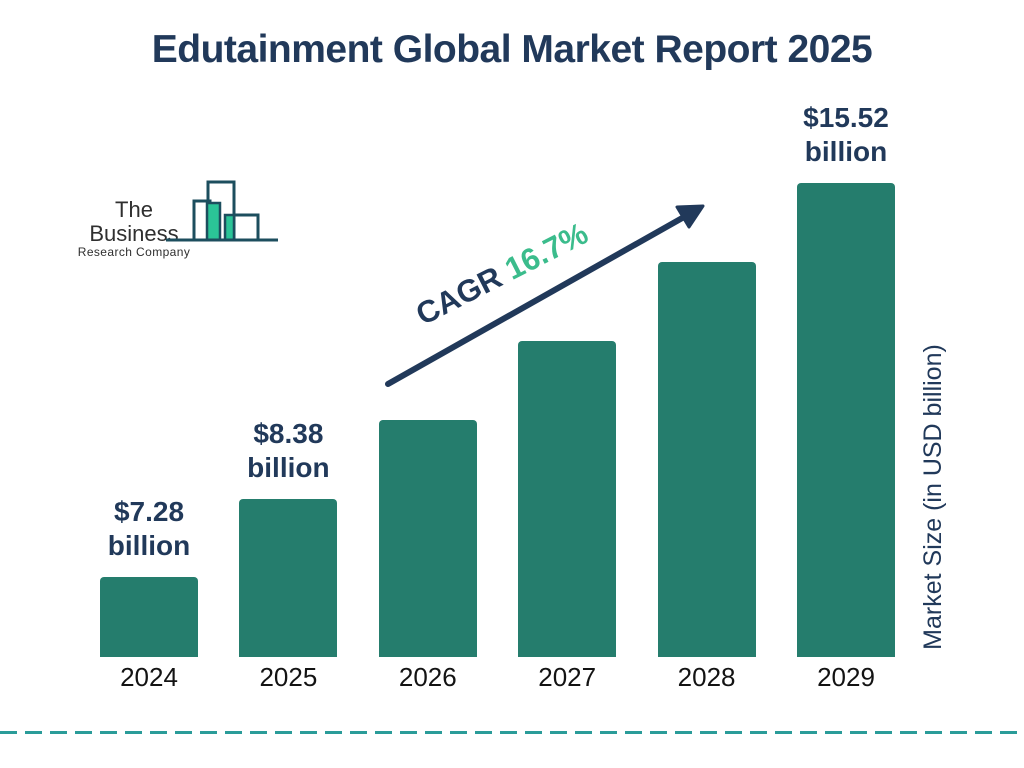 This screenshot has height=768, width=1024. I want to click on value-label-2029: $15.52 billion, so click(846, 134).